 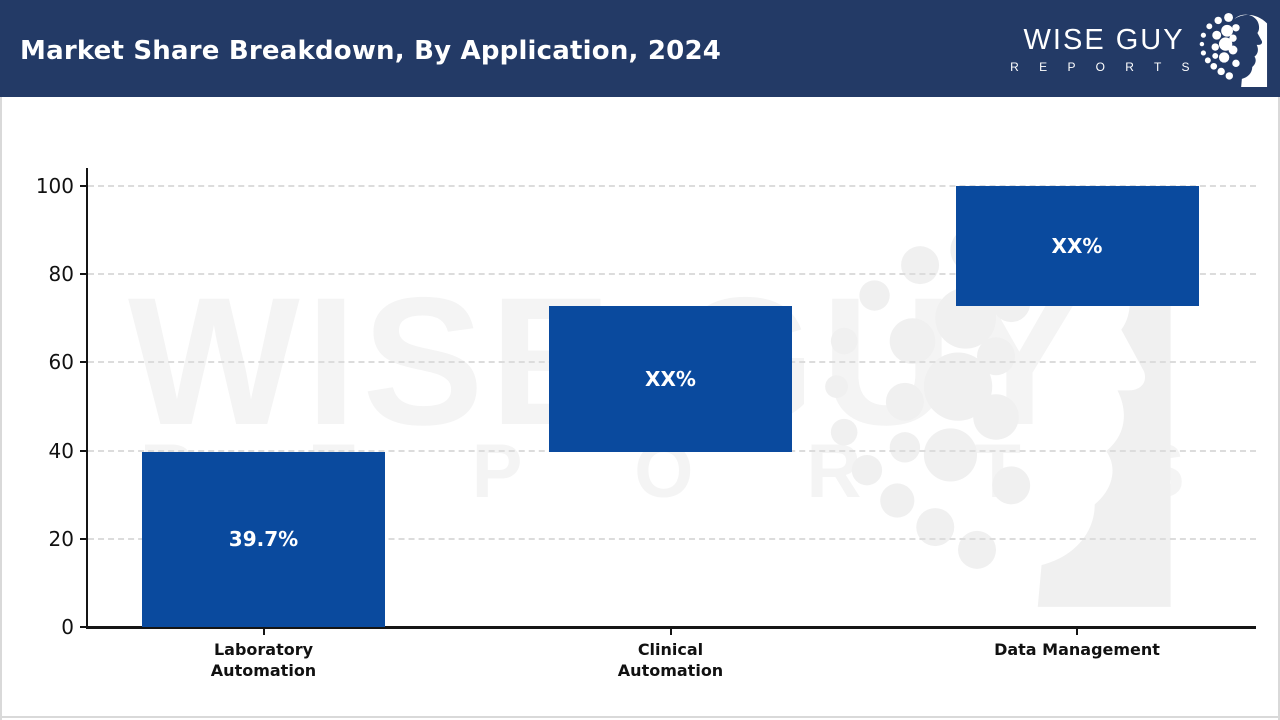 I want to click on page-border-right, so click(x=1279, y=408).